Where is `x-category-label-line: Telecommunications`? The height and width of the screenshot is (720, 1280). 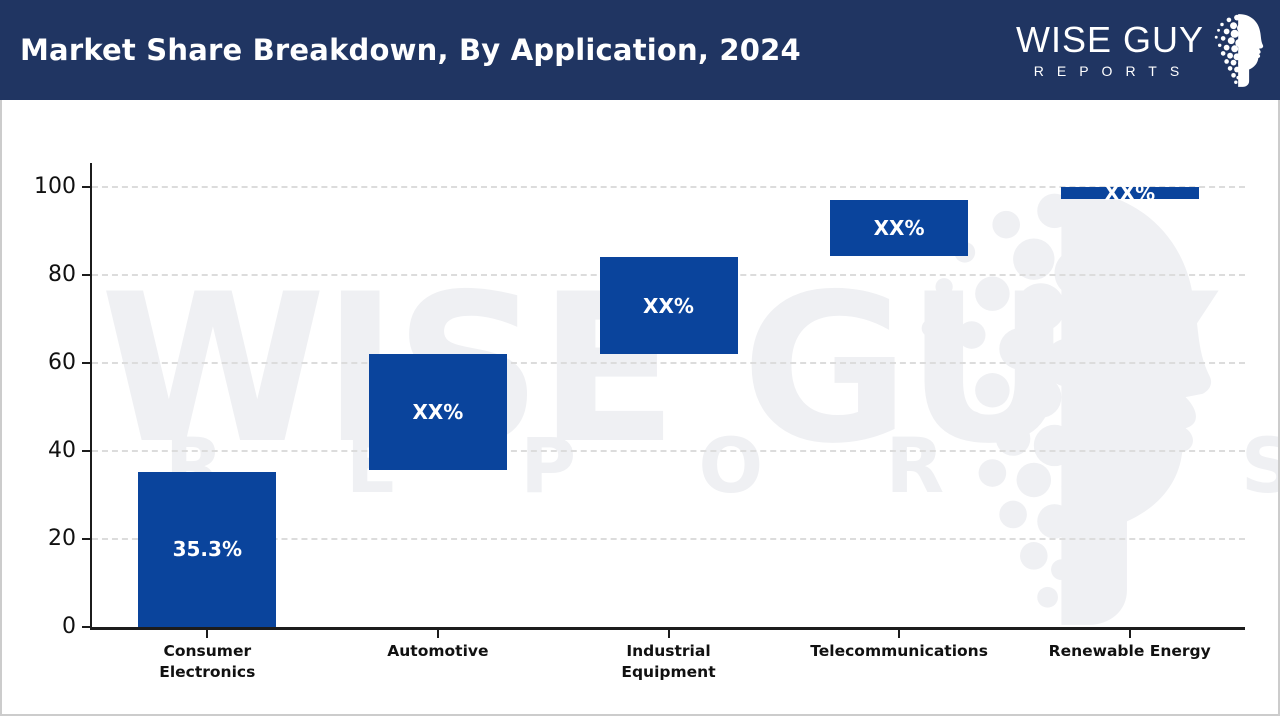 x-category-label-line: Telecommunications is located at coordinates (899, 651).